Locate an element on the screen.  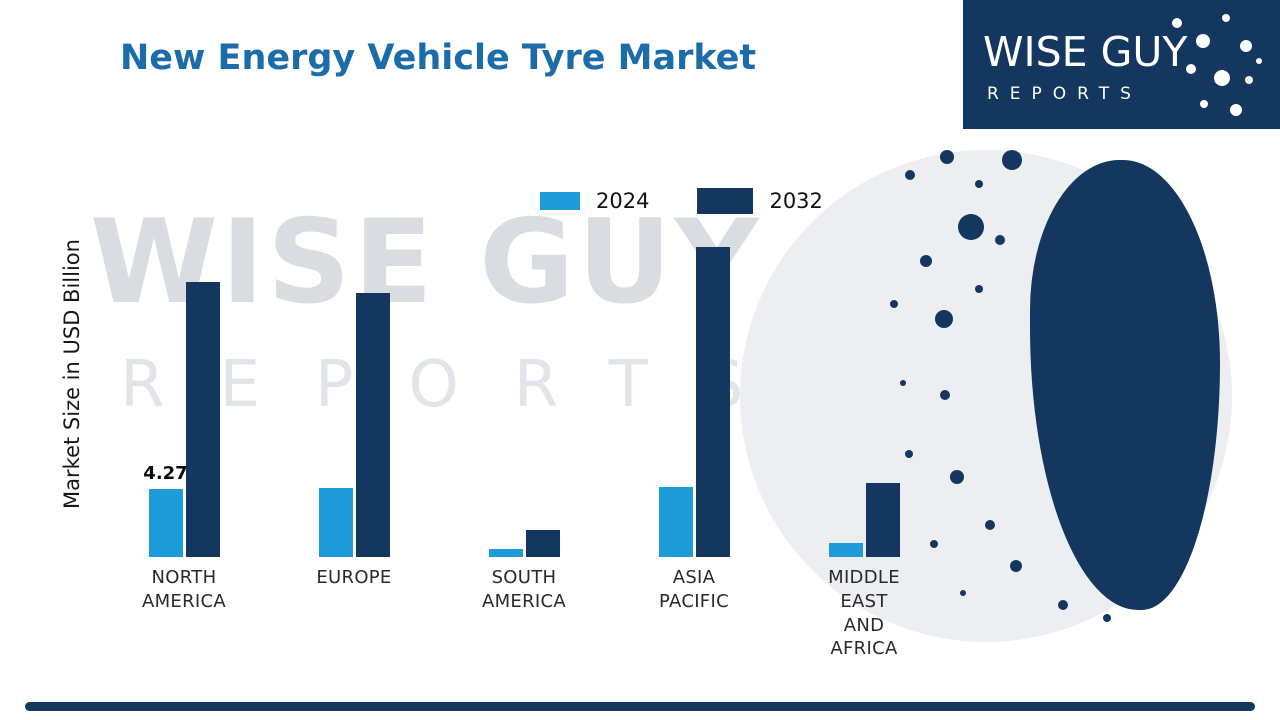
category-label-europe: EUROPE is located at coordinates (354, 577).